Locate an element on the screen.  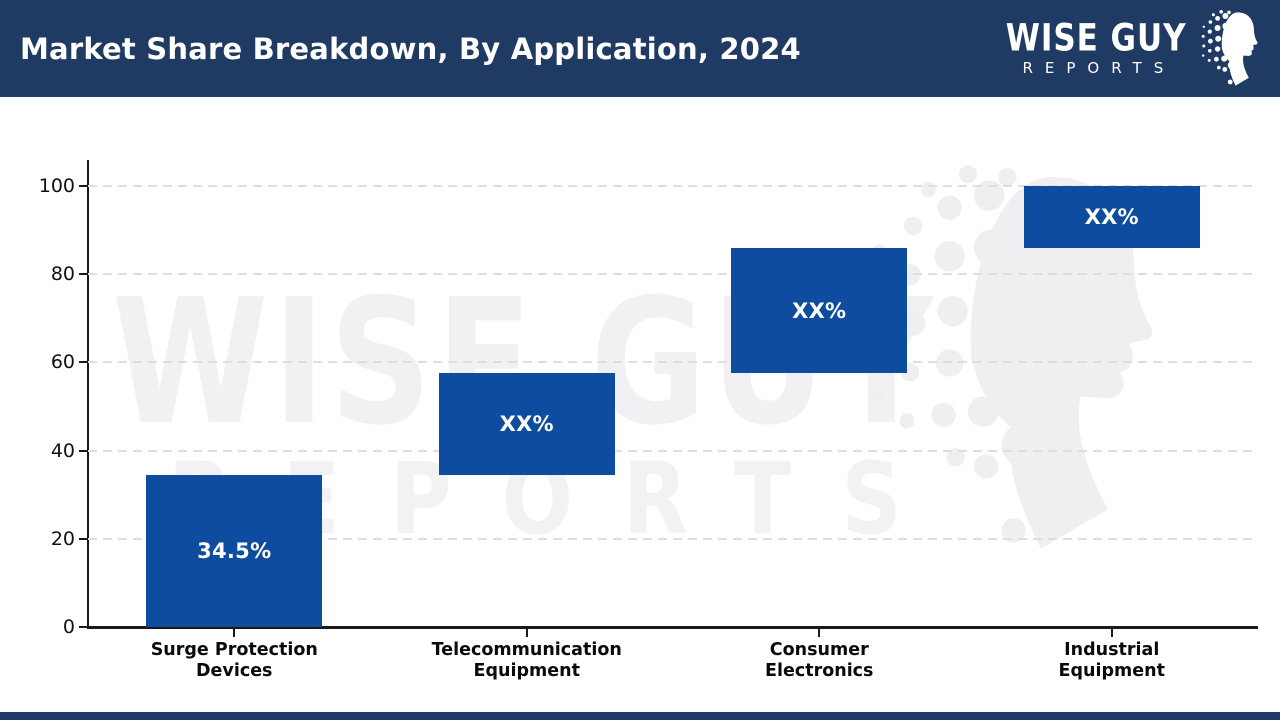
brand-name: WISE GUY is located at coordinates (1096, 37).